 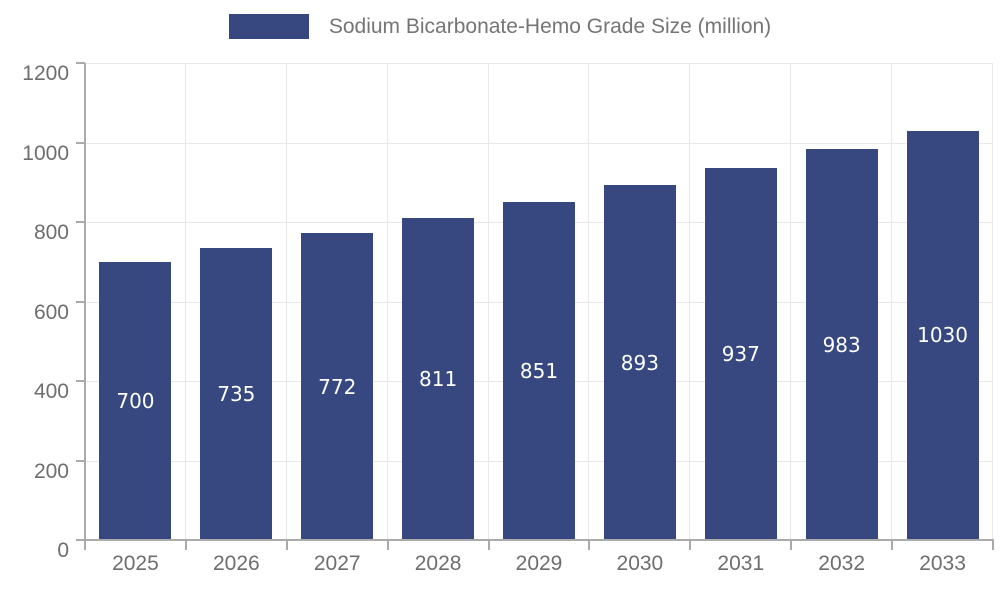 I want to click on bar-value-label: 811, so click(x=438, y=378).